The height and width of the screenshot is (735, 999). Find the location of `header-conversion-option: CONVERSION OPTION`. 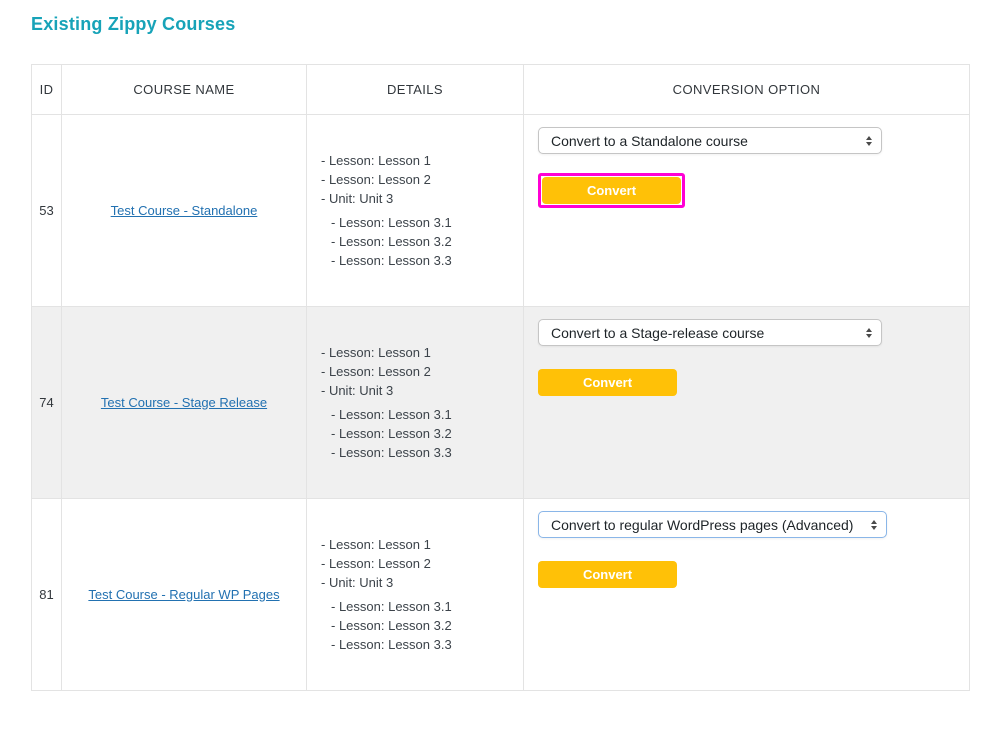

header-conversion-option: CONVERSION OPTION is located at coordinates (746, 89).